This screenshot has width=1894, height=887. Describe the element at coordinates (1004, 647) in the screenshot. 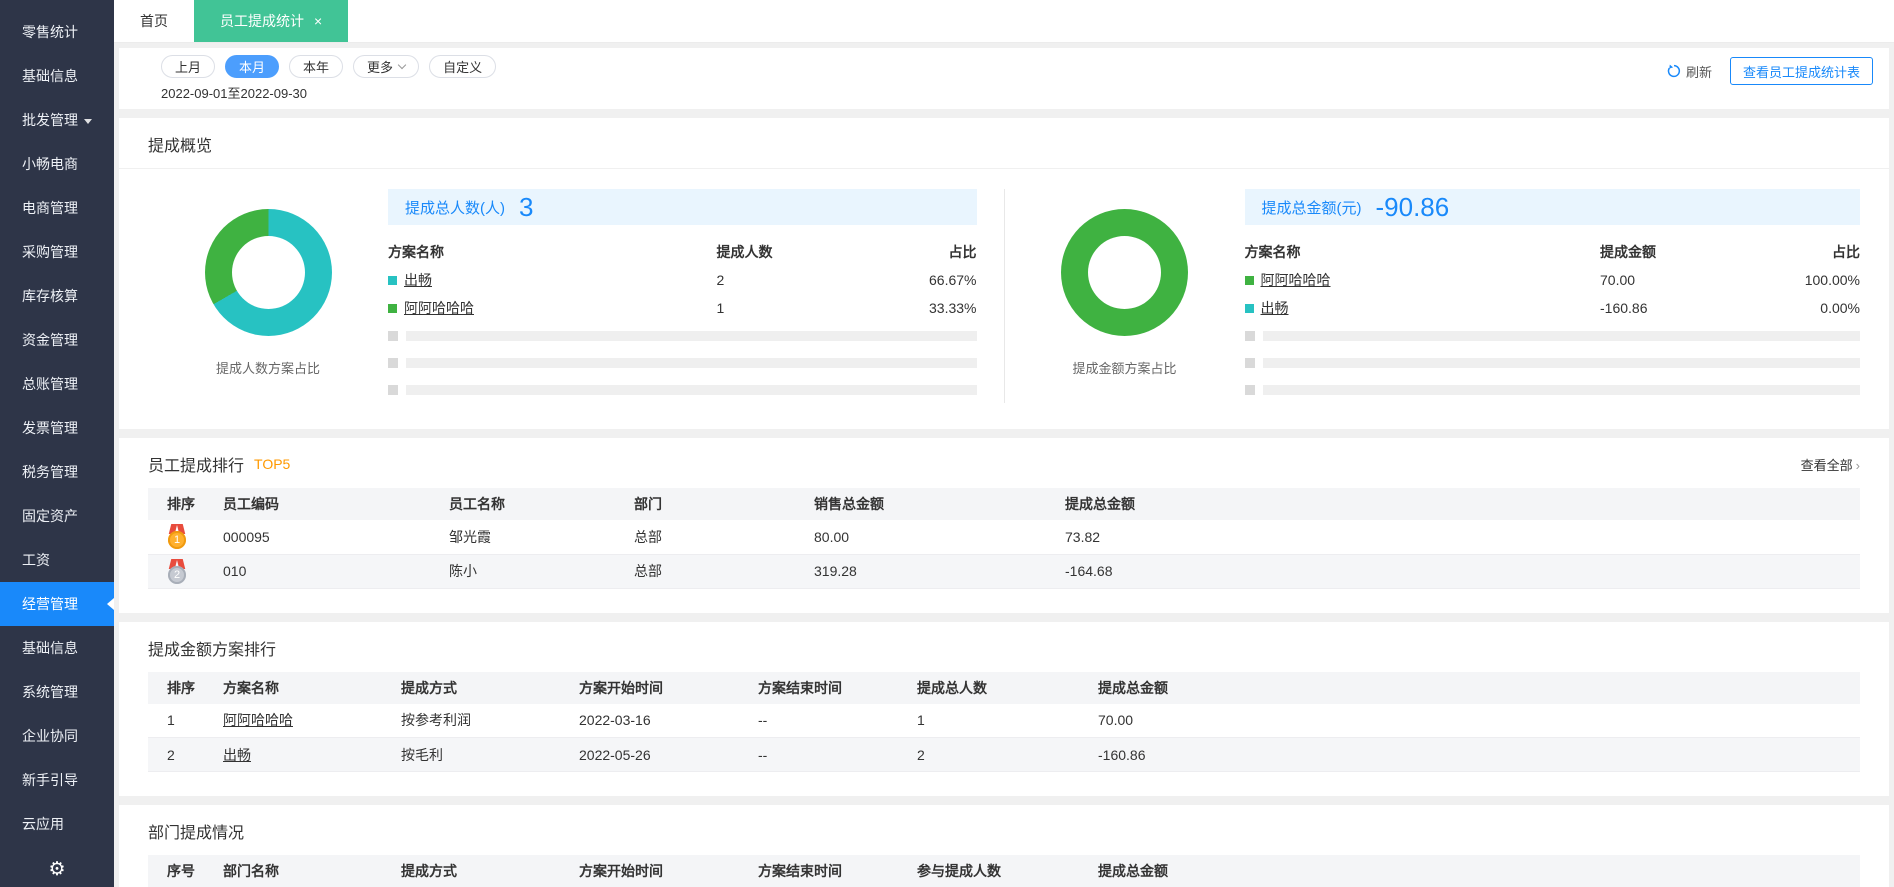

I see `scheme-ranking-header: 提成金额方案排行` at that location.